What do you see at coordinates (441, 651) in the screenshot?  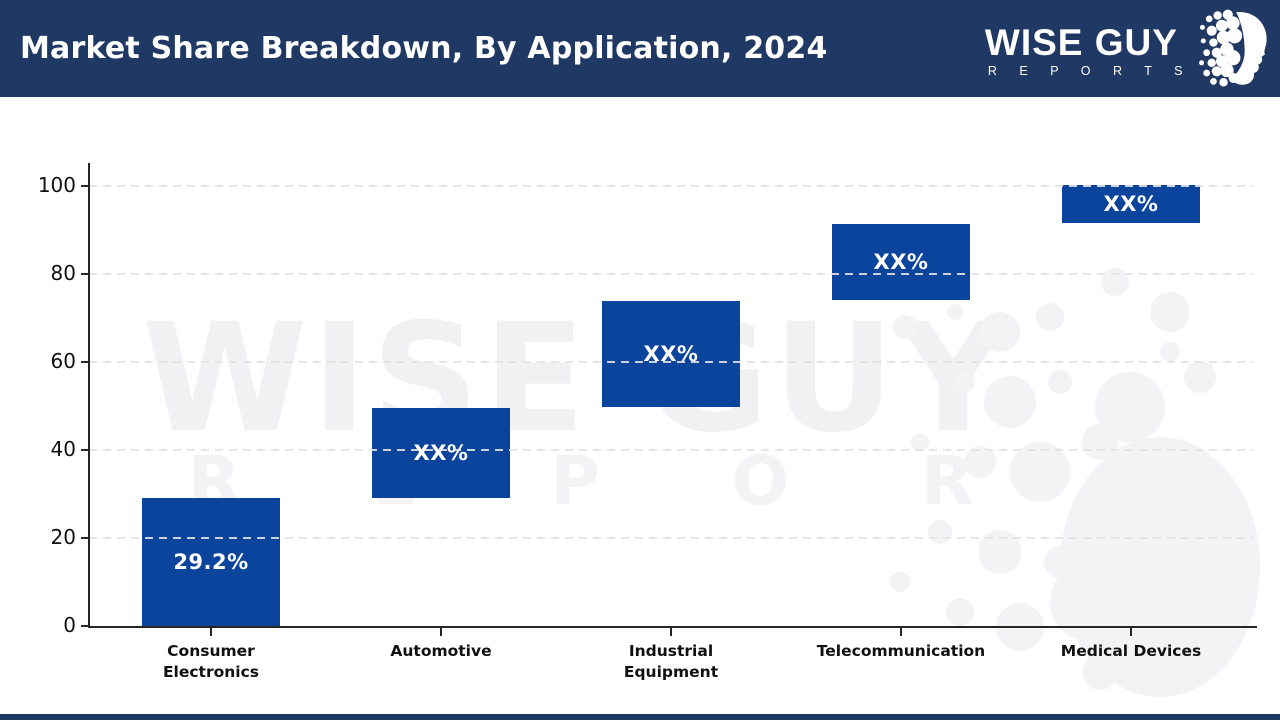 I see `x-label-automotive: Automotive` at bounding box center [441, 651].